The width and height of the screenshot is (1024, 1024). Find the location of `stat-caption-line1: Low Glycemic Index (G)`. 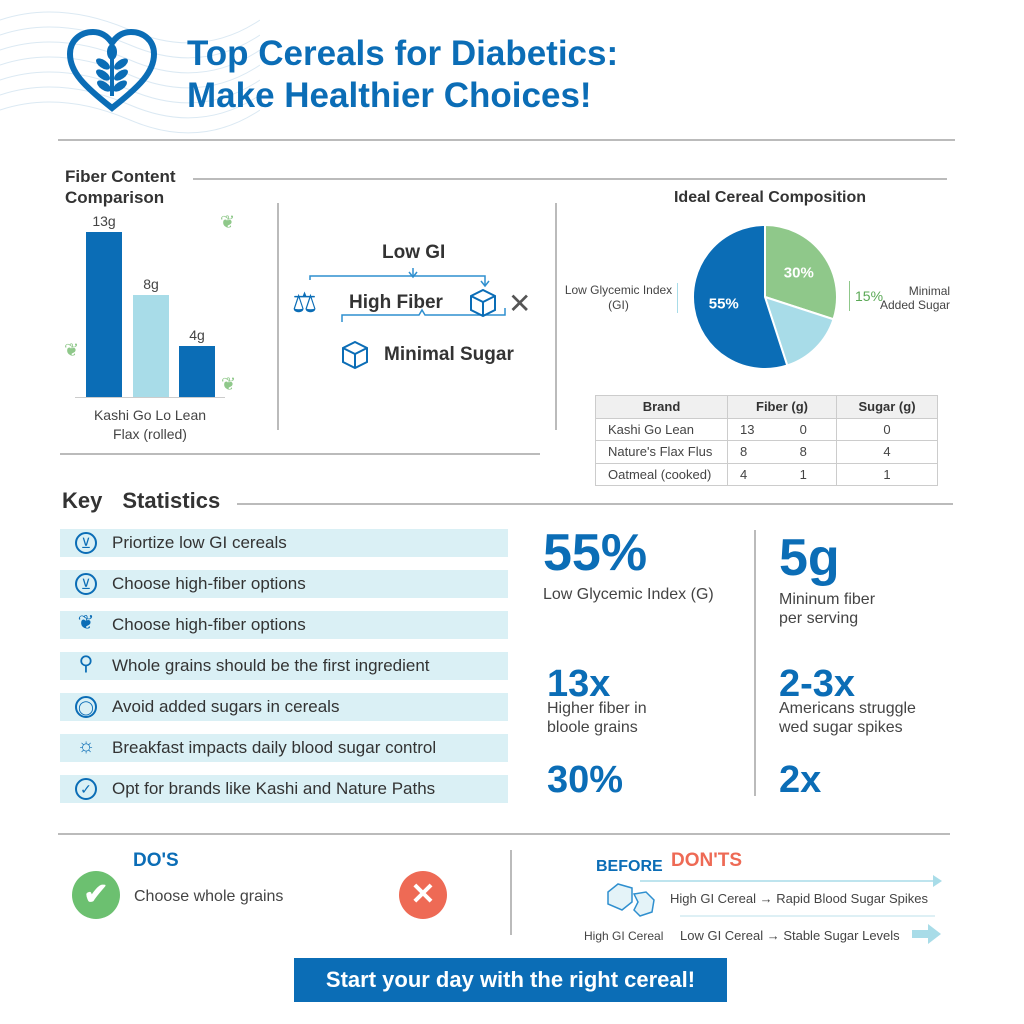

stat-caption-line1: Low Glycemic Index (G) is located at coordinates (628, 594).